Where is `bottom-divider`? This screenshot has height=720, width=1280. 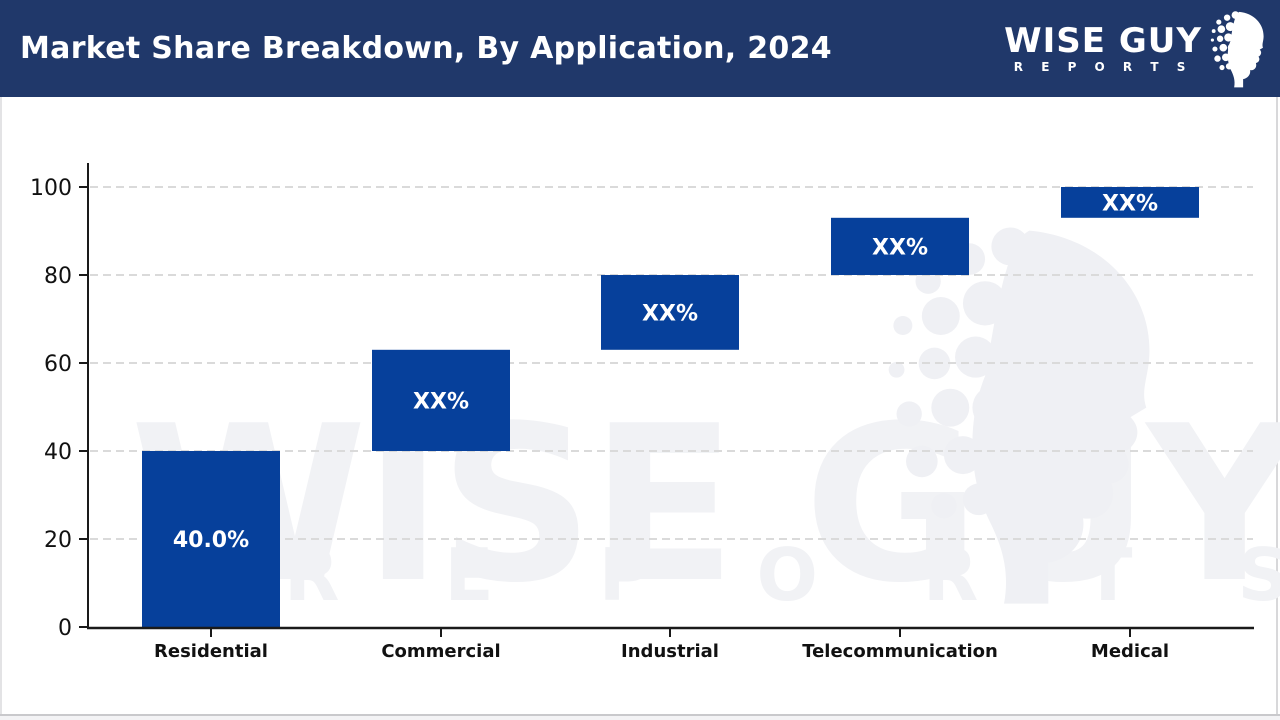
bottom-divider is located at coordinates (640, 715).